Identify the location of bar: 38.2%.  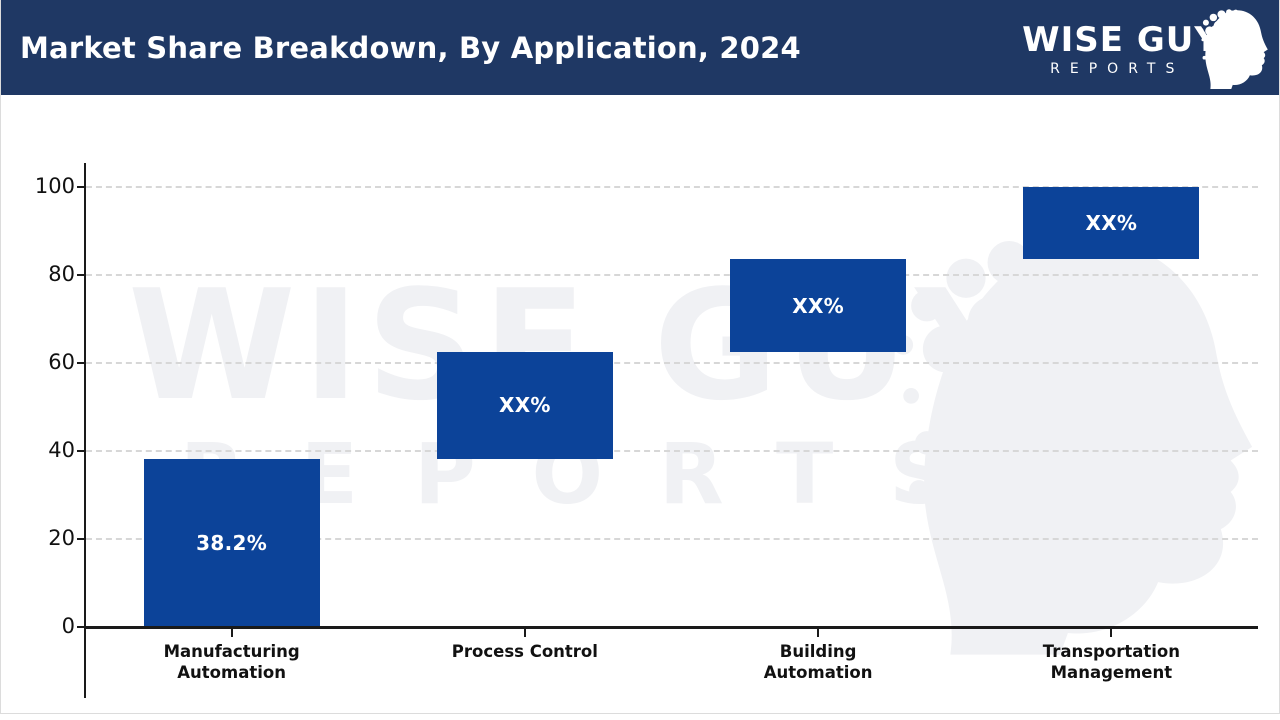
(231, 542).